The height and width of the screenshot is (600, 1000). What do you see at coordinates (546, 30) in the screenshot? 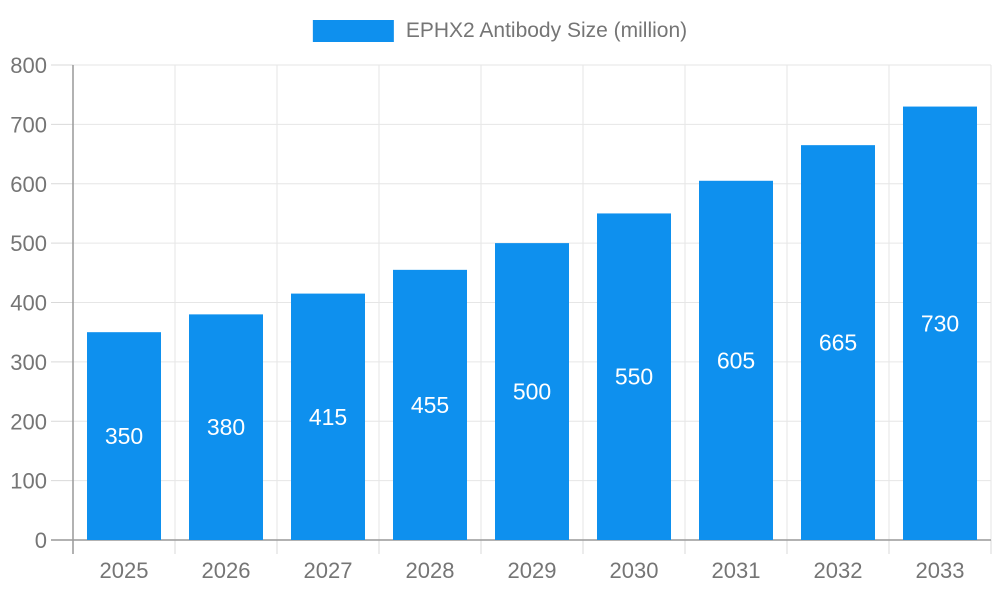
I see `legend-label: EPHX2 Antibody Size (million)` at bounding box center [546, 30].